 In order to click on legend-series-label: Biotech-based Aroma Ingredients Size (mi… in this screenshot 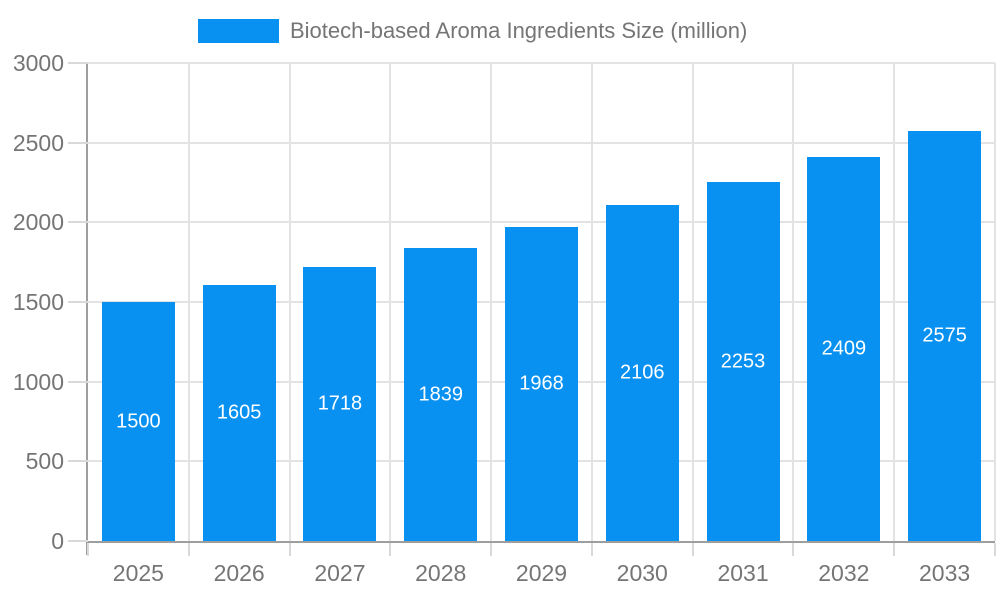, I will do `click(519, 30)`.